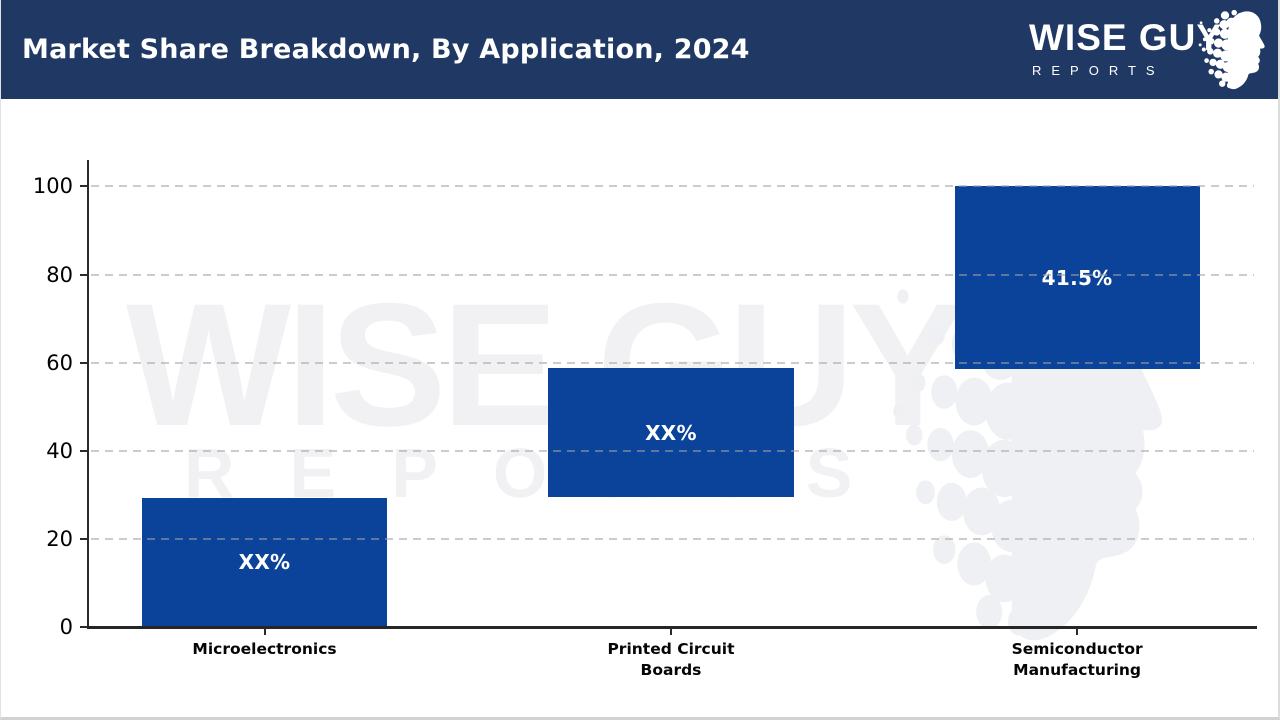  Describe the element at coordinates (1231, 49) in the screenshot. I see `brand-face-icon` at that location.